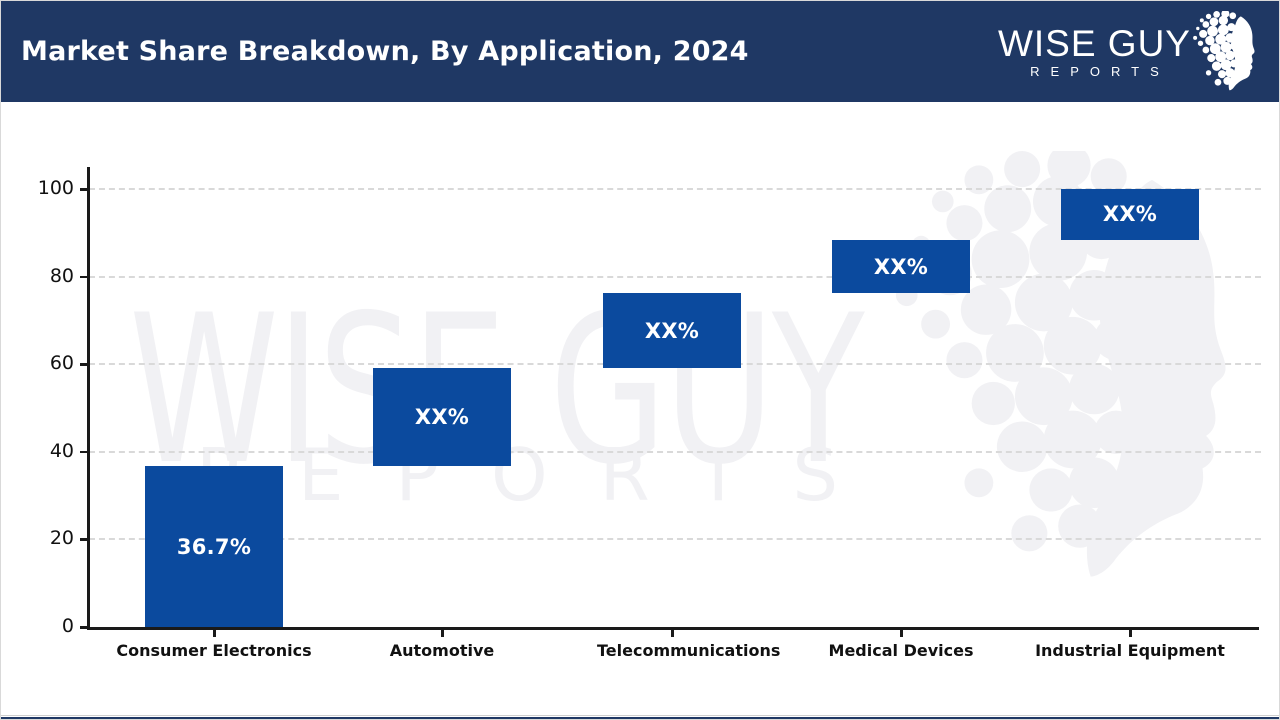  I want to click on bar-medical-devices: XX%, so click(901, 266).